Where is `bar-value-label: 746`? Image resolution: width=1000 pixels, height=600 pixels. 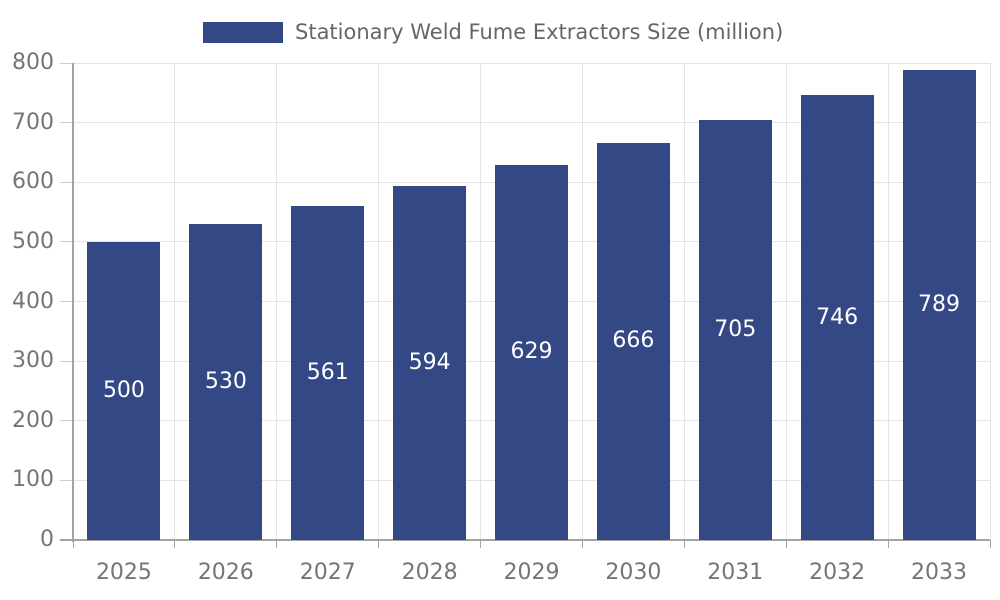 bar-value-label: 746 is located at coordinates (837, 317).